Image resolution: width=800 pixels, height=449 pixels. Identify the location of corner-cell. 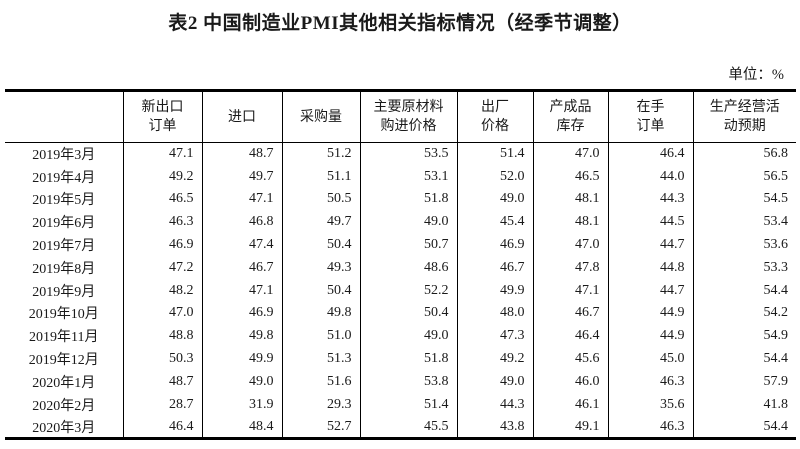
(64, 117).